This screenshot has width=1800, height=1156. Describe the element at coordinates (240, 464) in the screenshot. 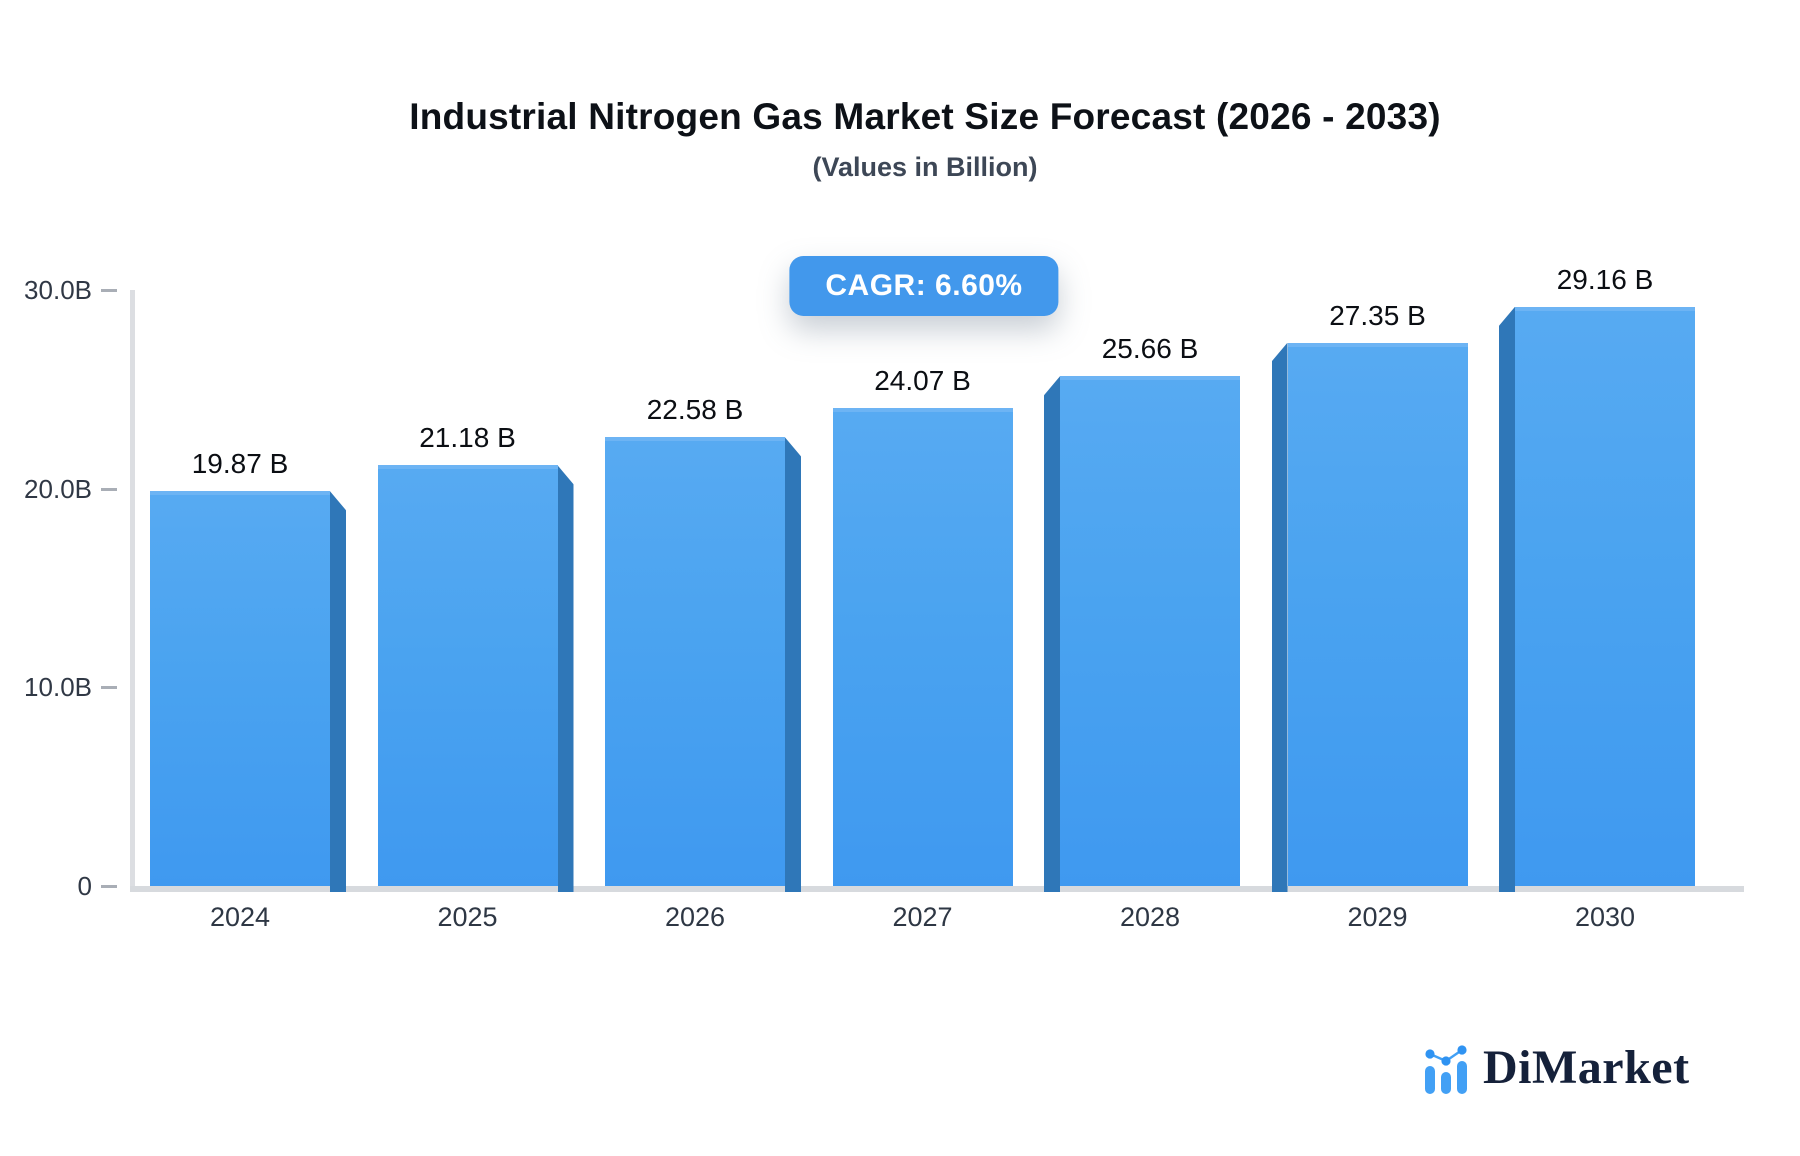

I see `bar-value-label: 19.87 B` at that location.